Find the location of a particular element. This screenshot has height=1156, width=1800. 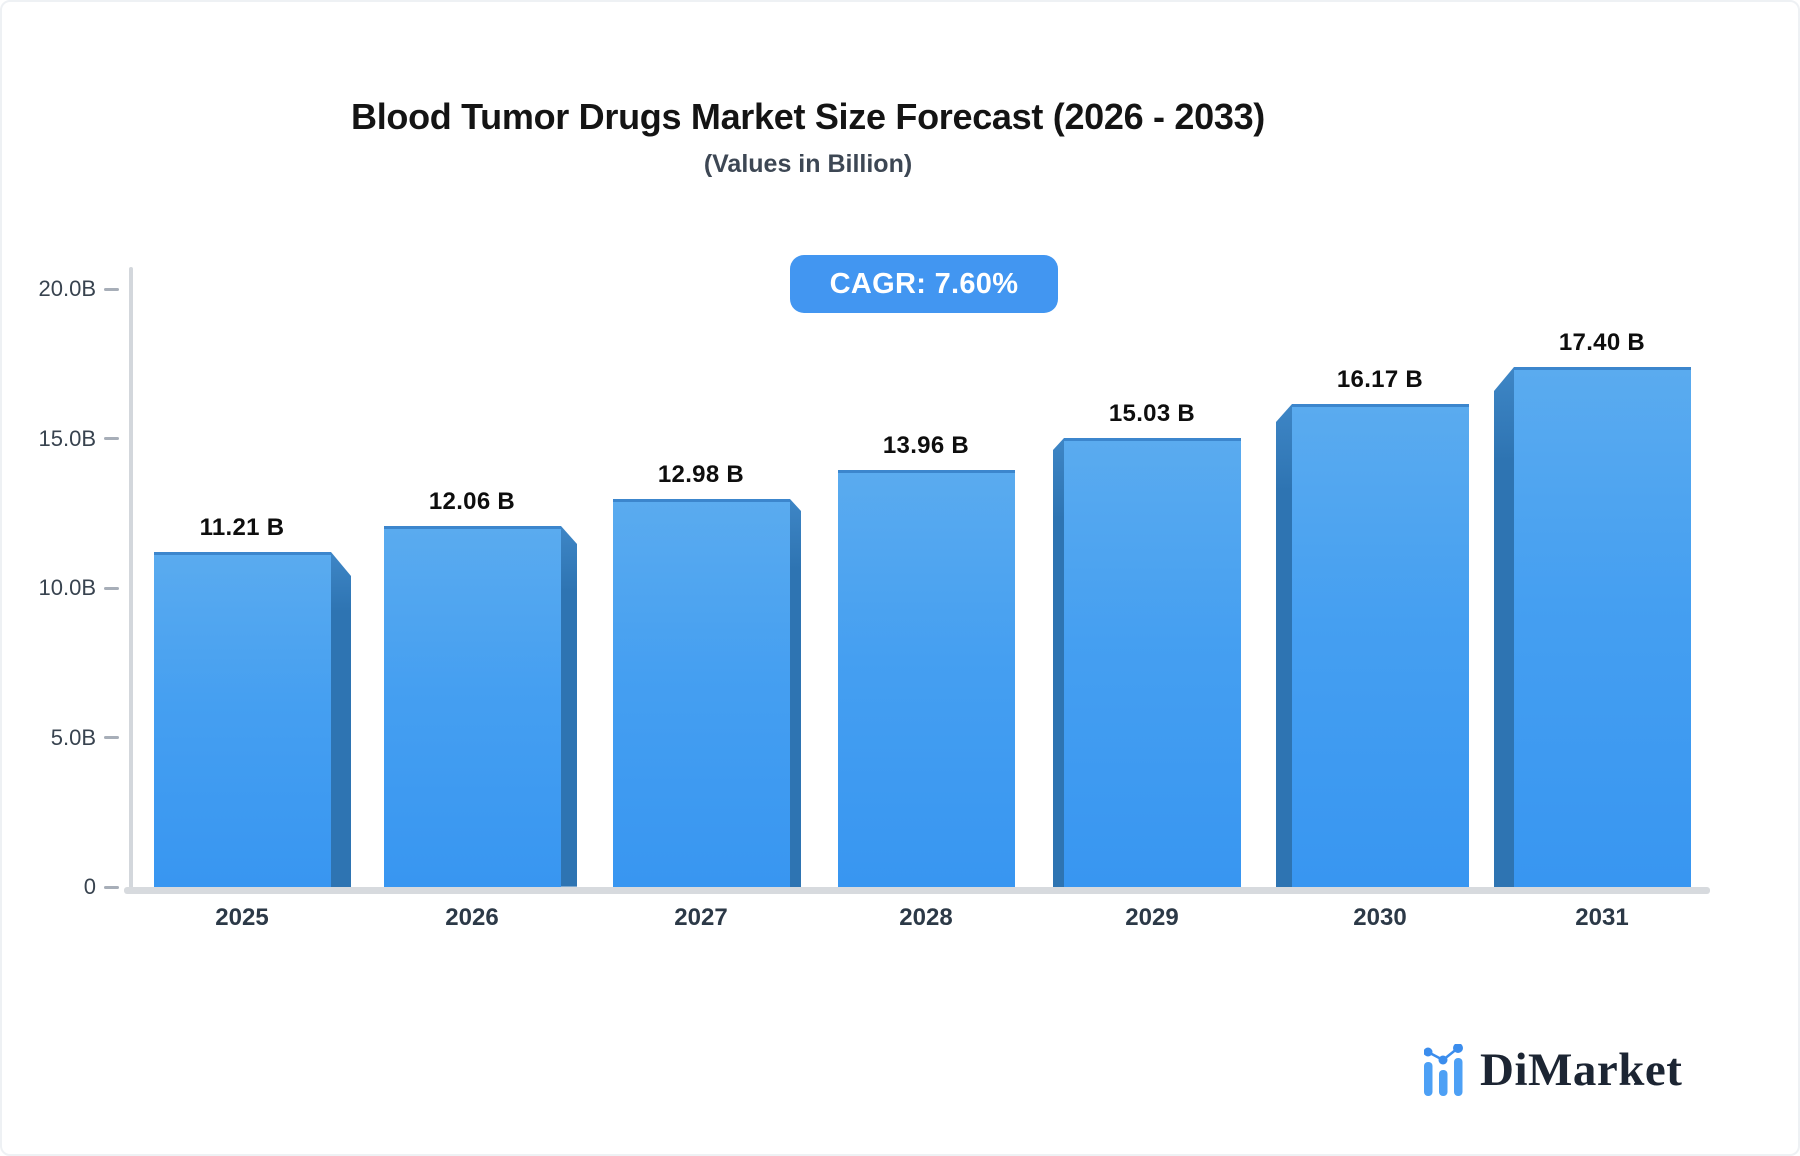

cagr-badge-label: CAGR: 7.60% is located at coordinates (924, 283).